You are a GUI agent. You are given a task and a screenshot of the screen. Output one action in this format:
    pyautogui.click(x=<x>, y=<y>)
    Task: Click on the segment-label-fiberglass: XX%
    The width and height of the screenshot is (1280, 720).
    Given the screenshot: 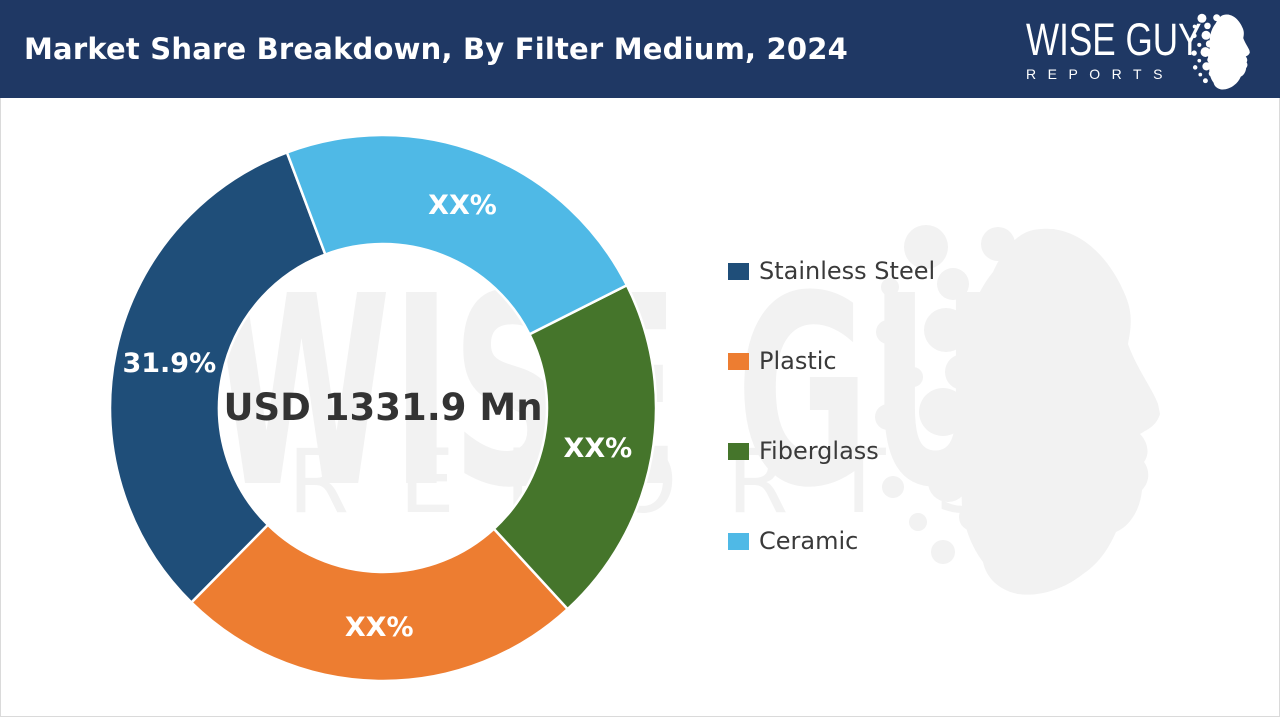 What is the action you would take?
    pyautogui.click(x=598, y=448)
    